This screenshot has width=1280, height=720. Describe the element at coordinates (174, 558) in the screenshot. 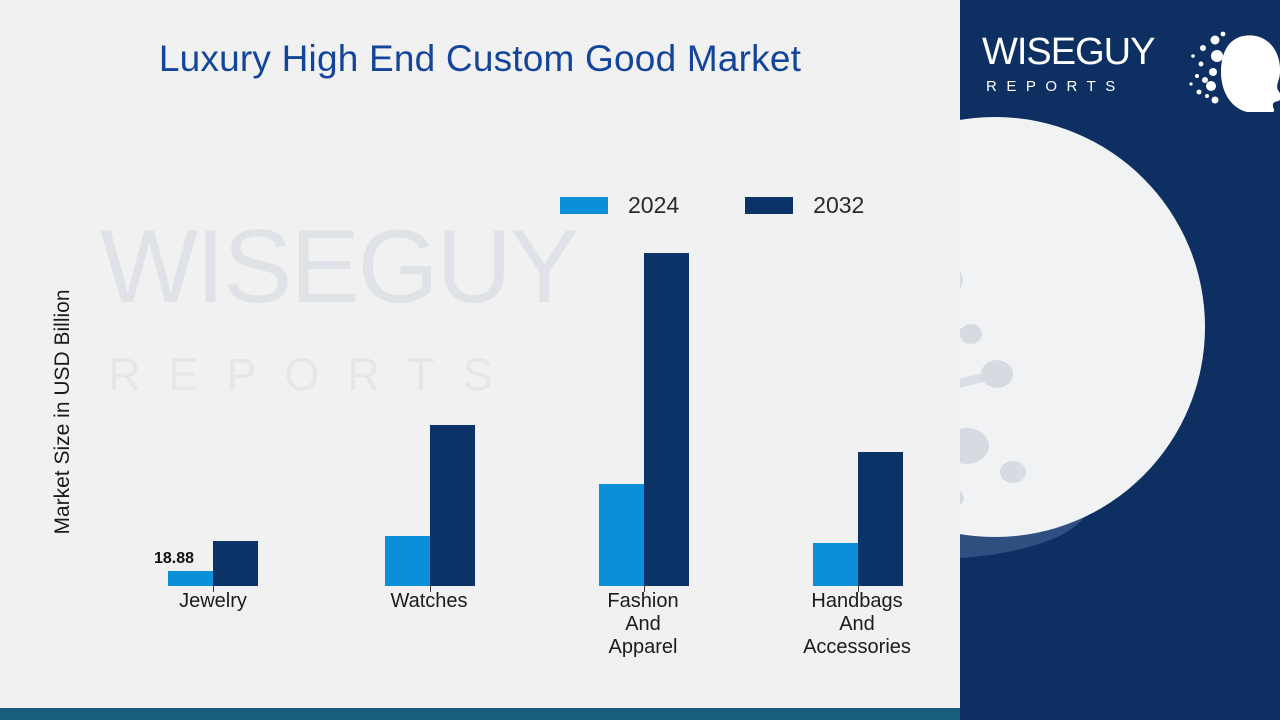

I see `value-label-jewelry-2024: 18.88` at that location.